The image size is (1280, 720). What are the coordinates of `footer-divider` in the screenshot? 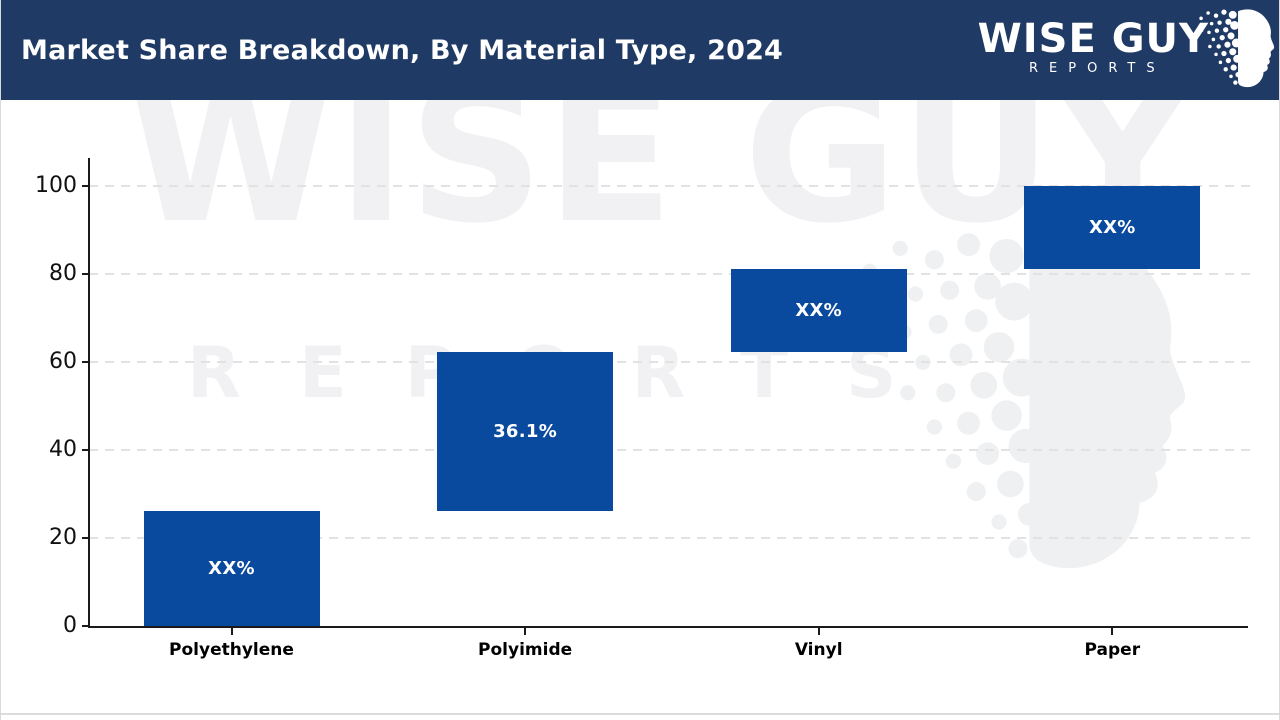 It's located at (640, 714).